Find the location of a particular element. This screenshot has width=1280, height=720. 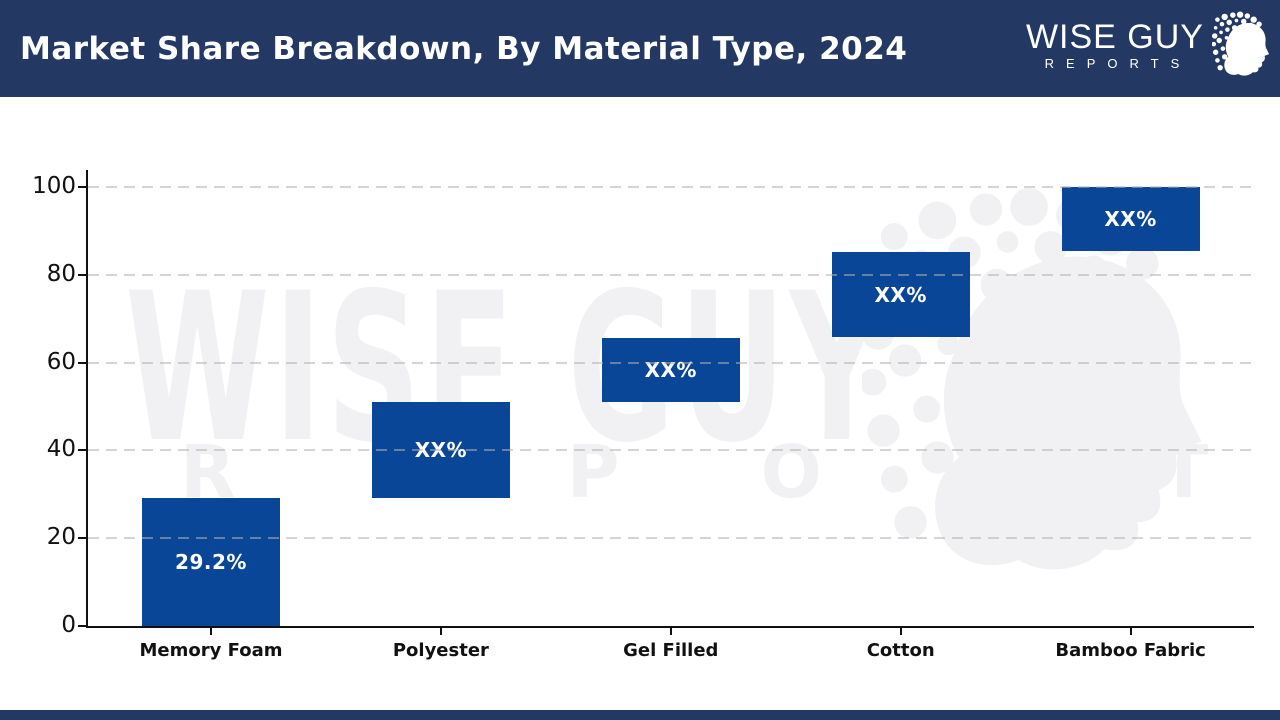

x-tick-label: Bamboo Fabric is located at coordinates (1130, 650).